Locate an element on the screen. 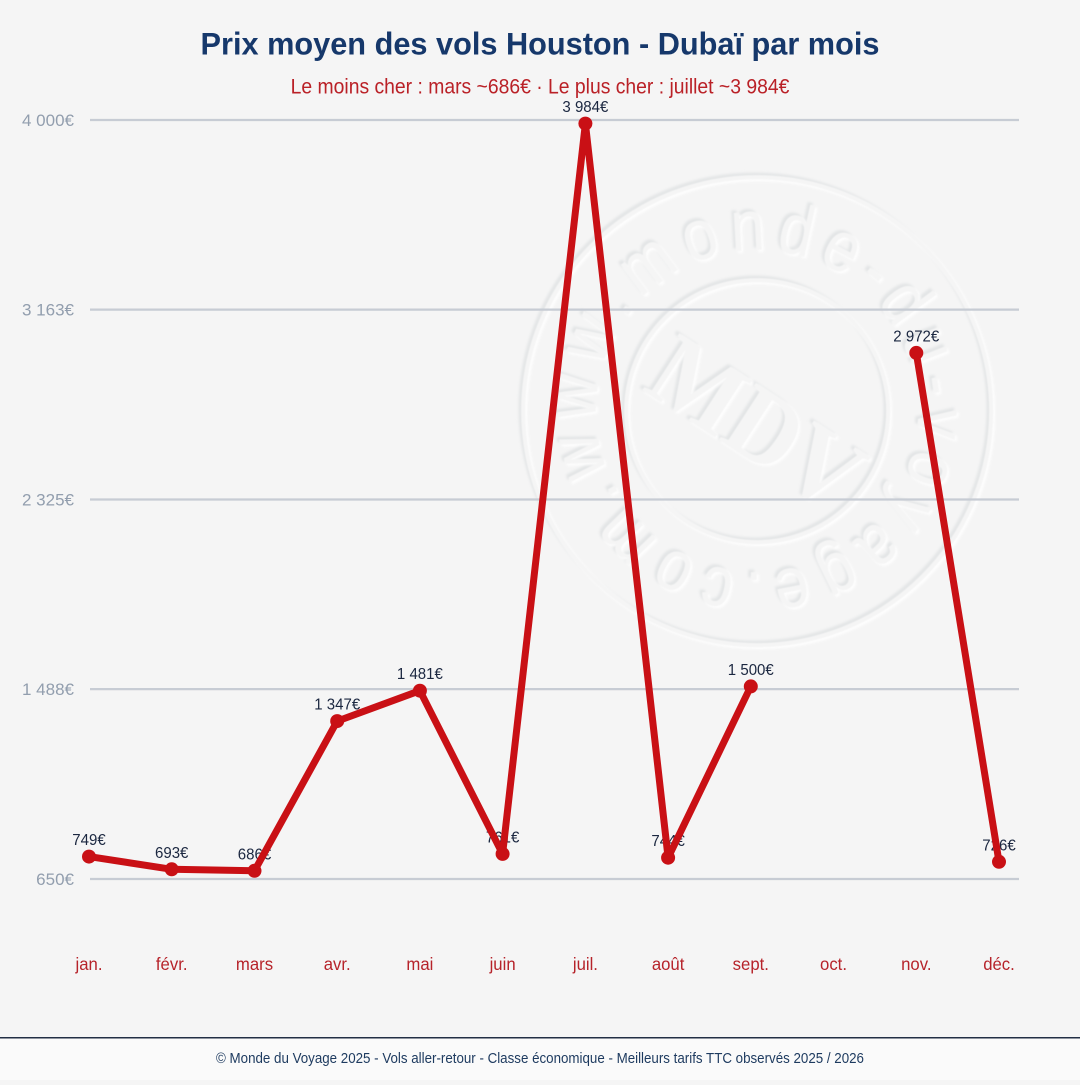 The width and height of the screenshot is (1080, 1085). svg-text: juin is located at coordinates (502, 964).